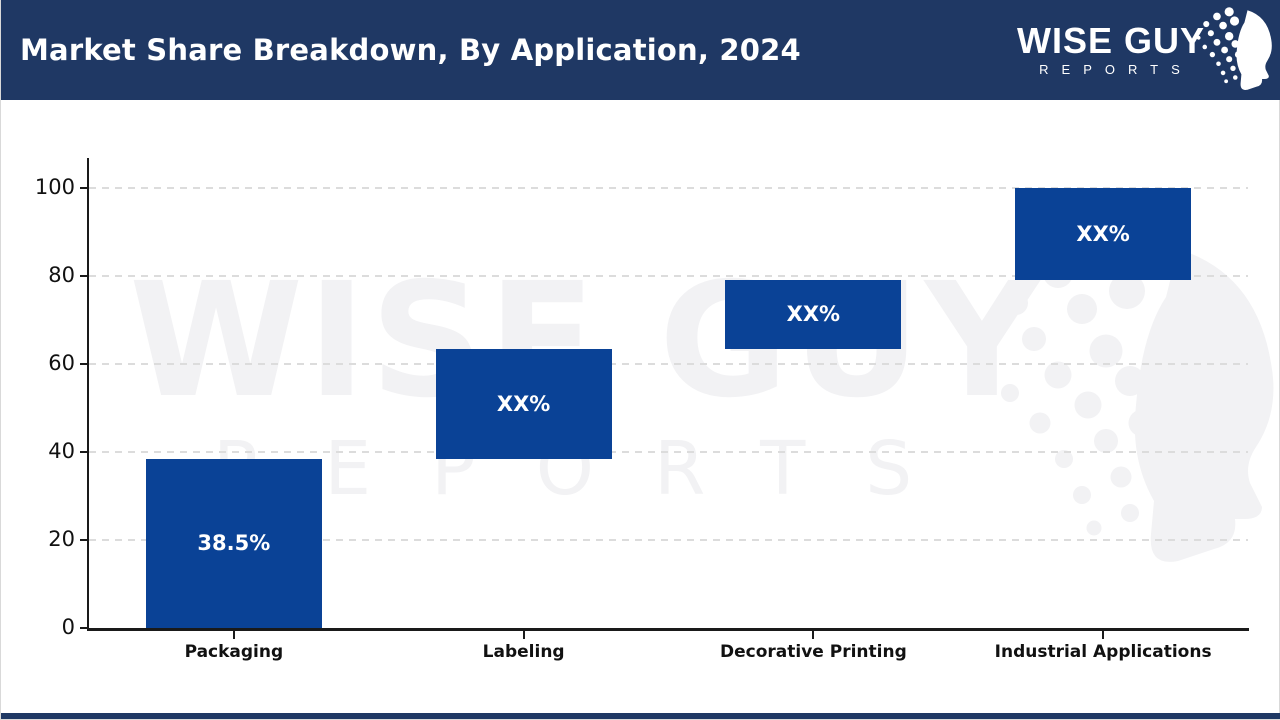 Image resolution: width=1280 pixels, height=720 pixels. Describe the element at coordinates (523, 652) in the screenshot. I see `x-category-label: Labeling` at that location.